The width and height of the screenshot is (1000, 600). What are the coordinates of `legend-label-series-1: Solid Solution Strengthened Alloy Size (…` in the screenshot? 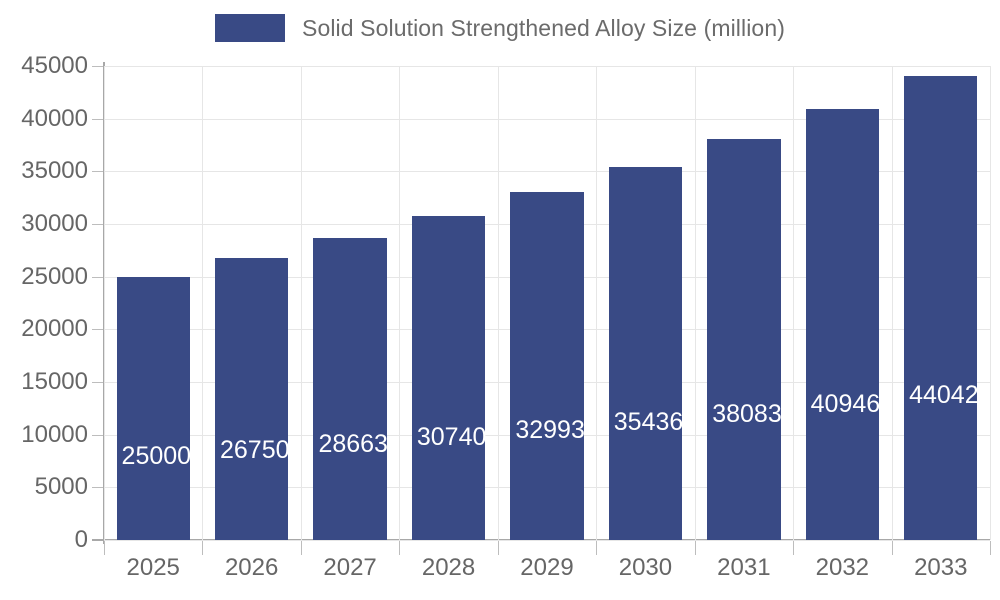 It's located at (543, 27).